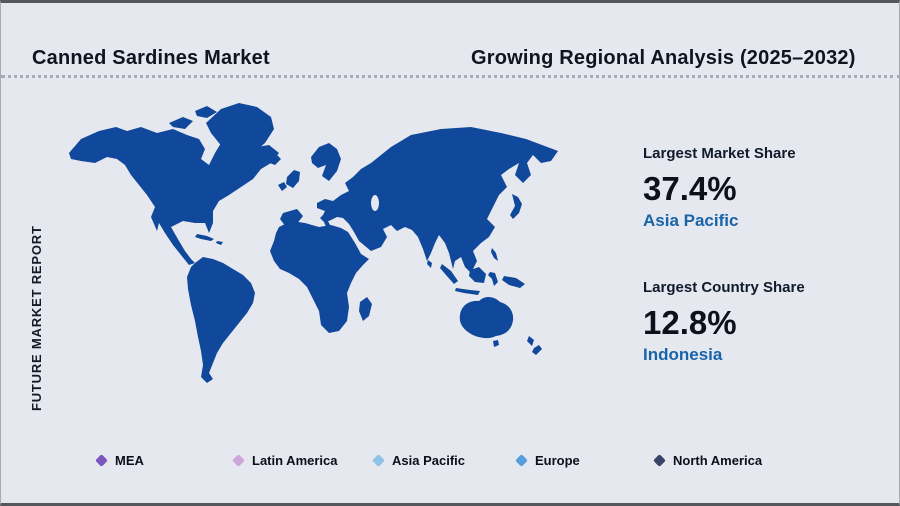 This screenshot has width=900, height=506. Describe the element at coordinates (429, 264) in the screenshot. I see `map-sri-lanka` at that location.